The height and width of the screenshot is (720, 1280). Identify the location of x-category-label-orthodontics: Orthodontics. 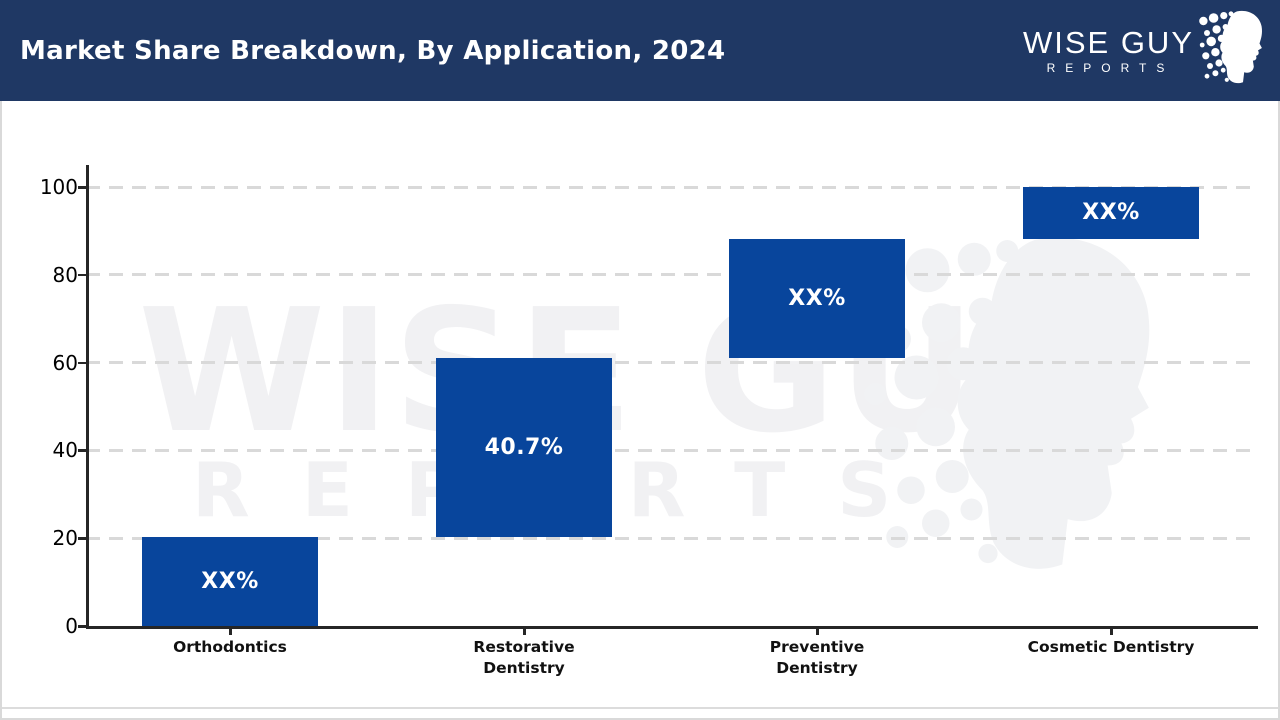
(230, 647).